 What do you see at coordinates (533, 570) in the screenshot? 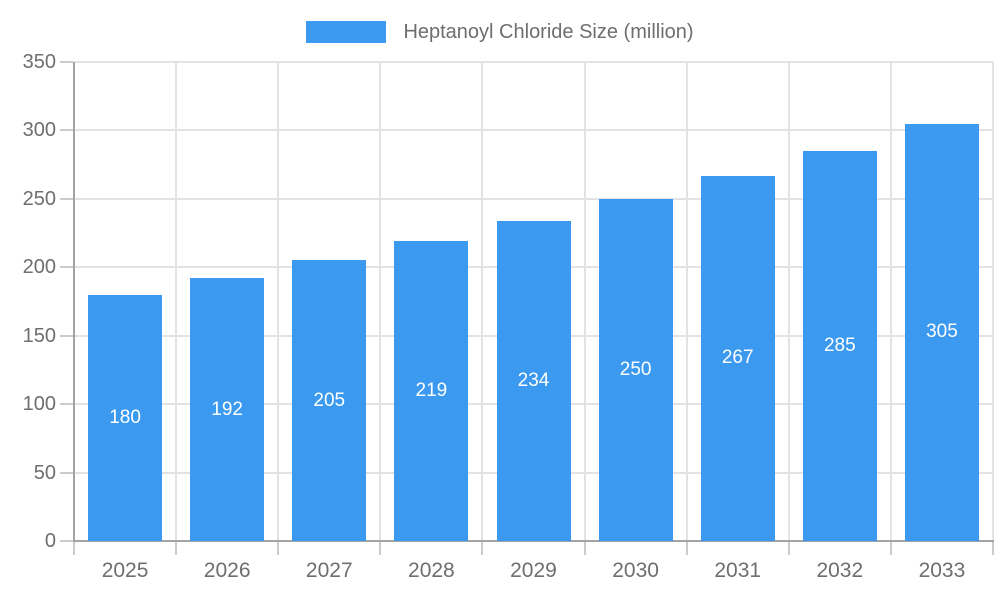
I see `x-axis-category-label: 2029` at bounding box center [533, 570].